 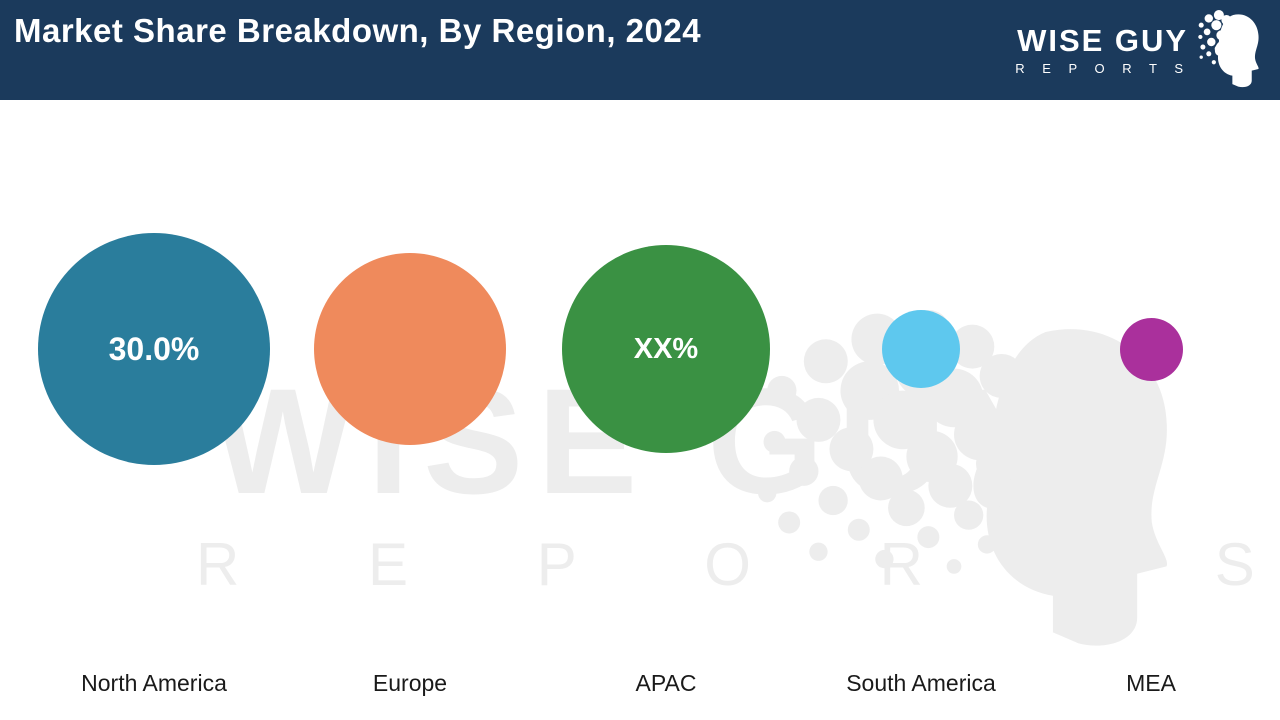 I want to click on region-label-europe: Europe, so click(x=410, y=683).